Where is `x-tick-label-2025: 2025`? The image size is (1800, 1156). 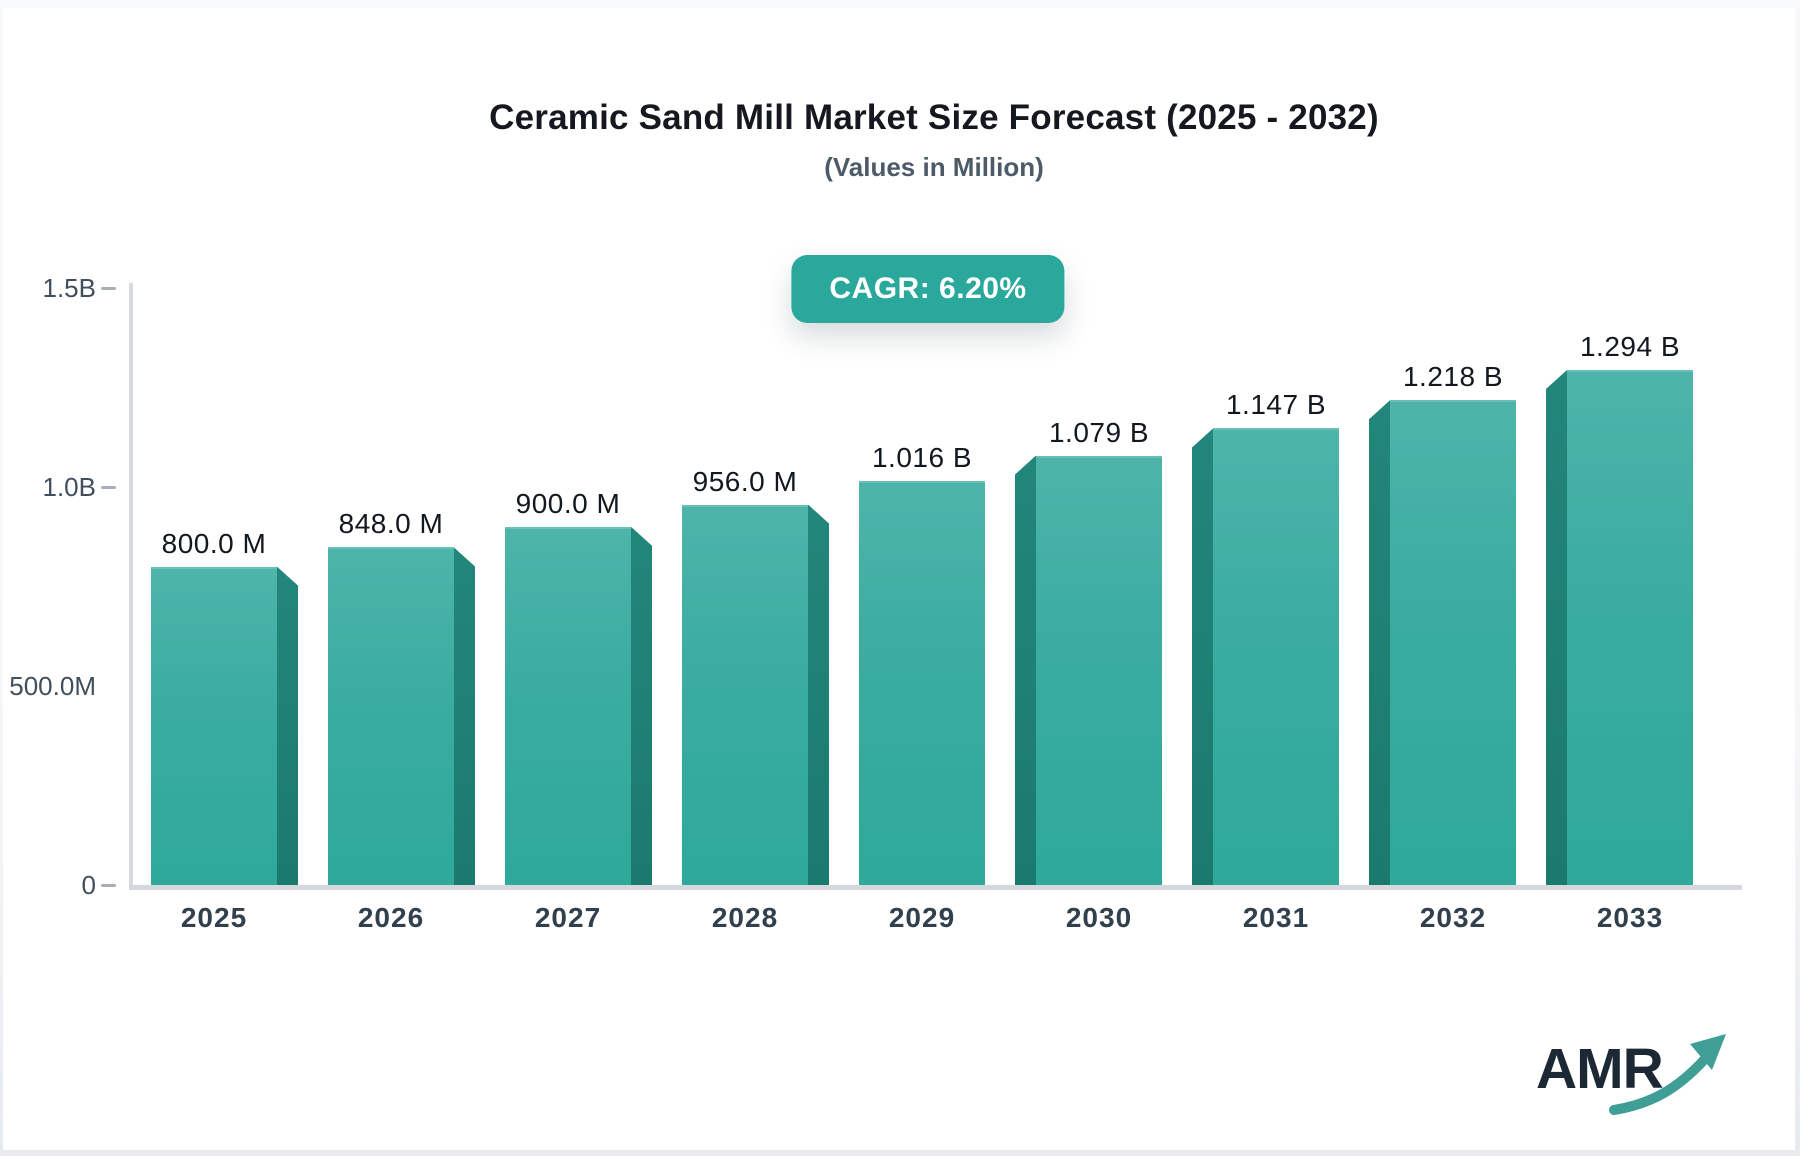
x-tick-label-2025: 2025 is located at coordinates (214, 917).